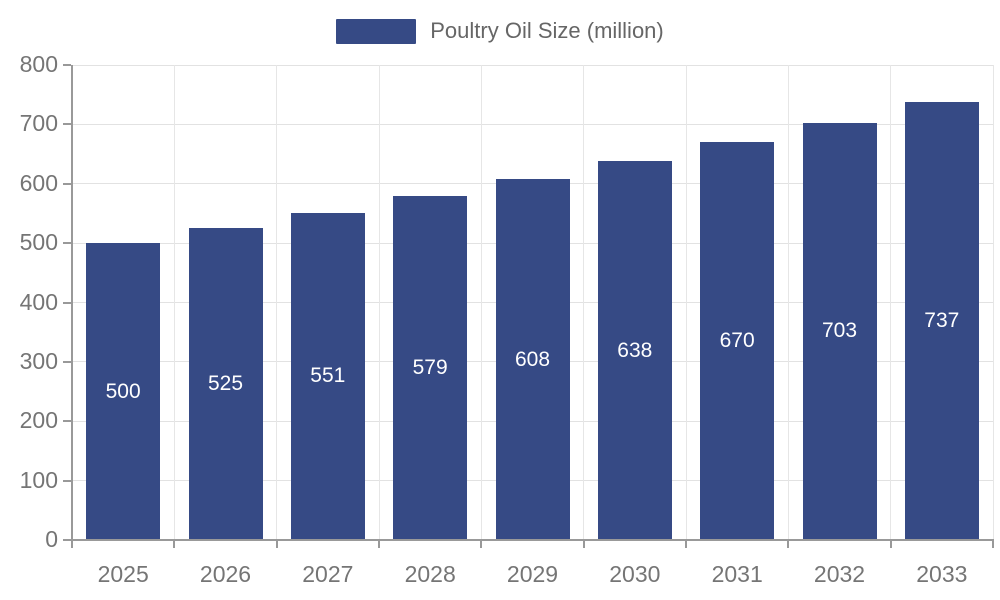 This screenshot has width=1000, height=600. I want to click on x-tick-label: 2032, so click(839, 574).